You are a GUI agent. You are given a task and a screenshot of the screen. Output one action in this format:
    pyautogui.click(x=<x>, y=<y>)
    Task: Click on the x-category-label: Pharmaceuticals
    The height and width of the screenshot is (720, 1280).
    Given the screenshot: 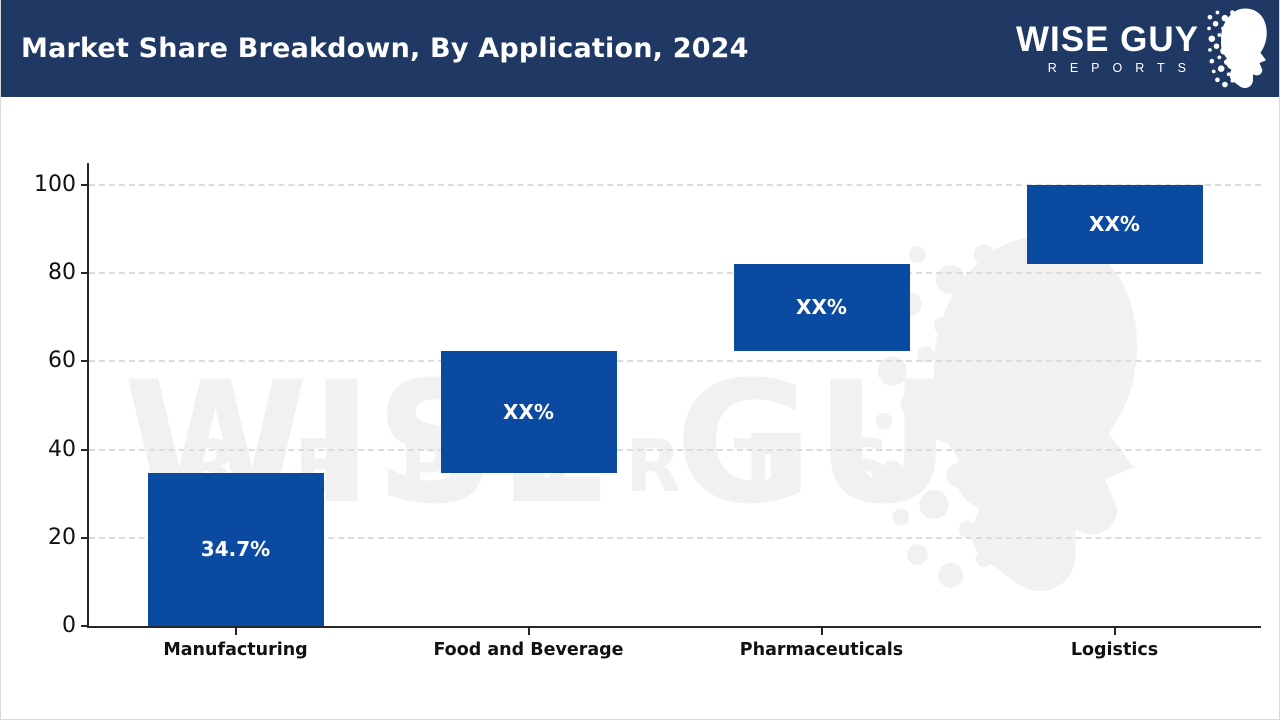 What is the action you would take?
    pyautogui.click(x=821, y=650)
    